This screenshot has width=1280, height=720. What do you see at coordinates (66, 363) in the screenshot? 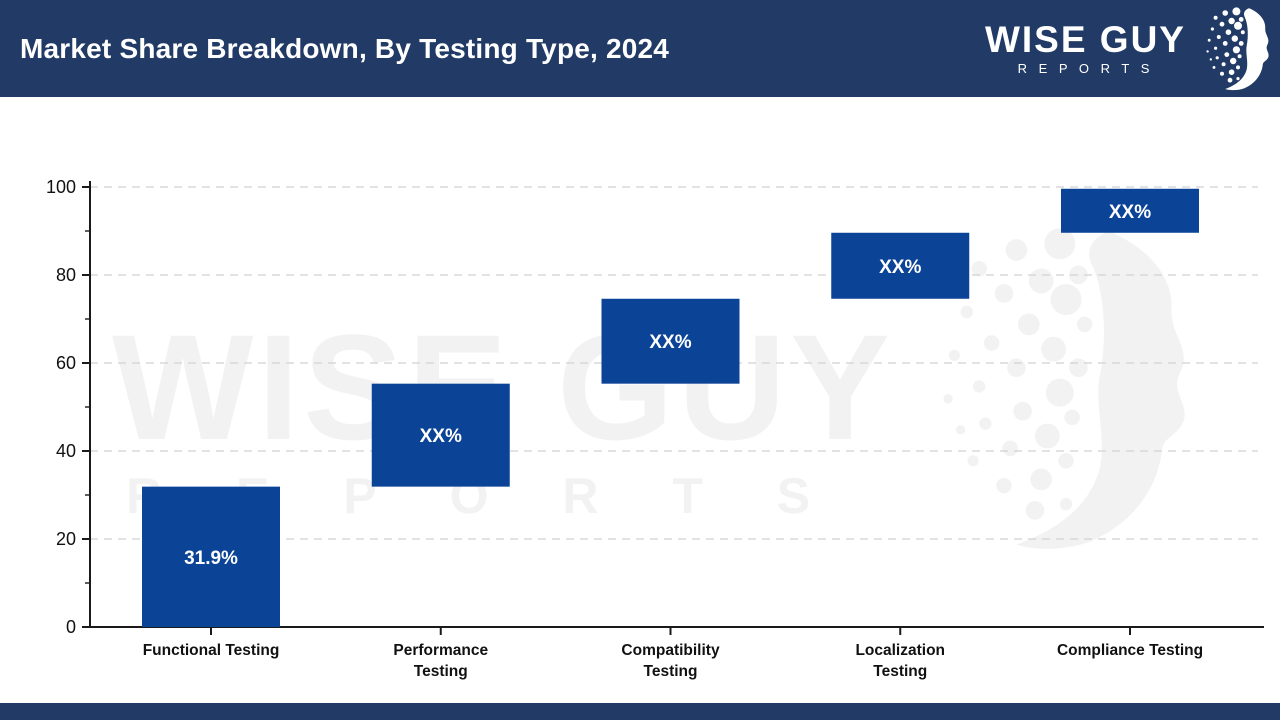
I see `y-tick-label: 60` at bounding box center [66, 363].